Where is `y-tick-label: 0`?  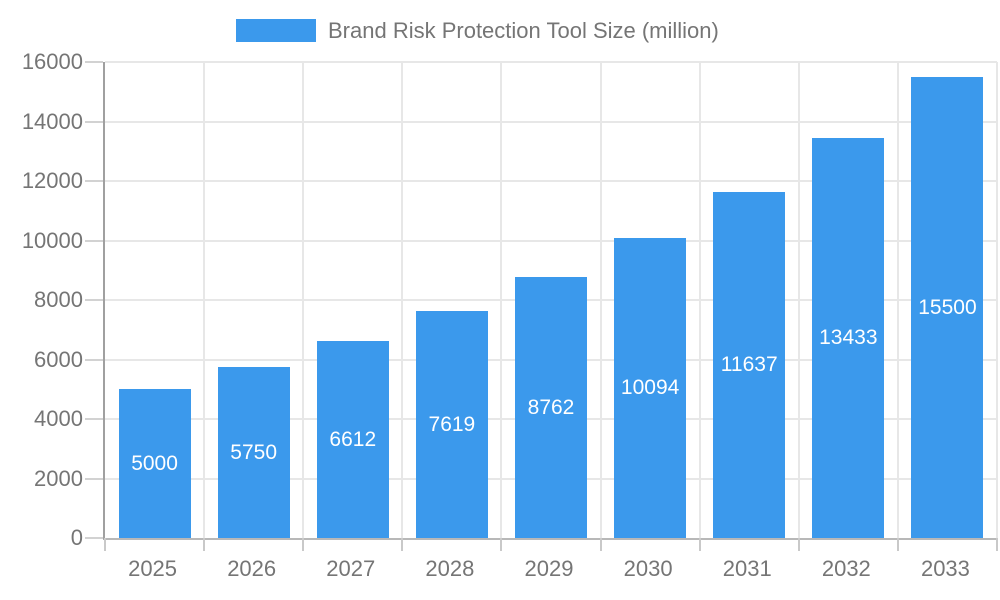
y-tick-label: 0 is located at coordinates (76, 537).